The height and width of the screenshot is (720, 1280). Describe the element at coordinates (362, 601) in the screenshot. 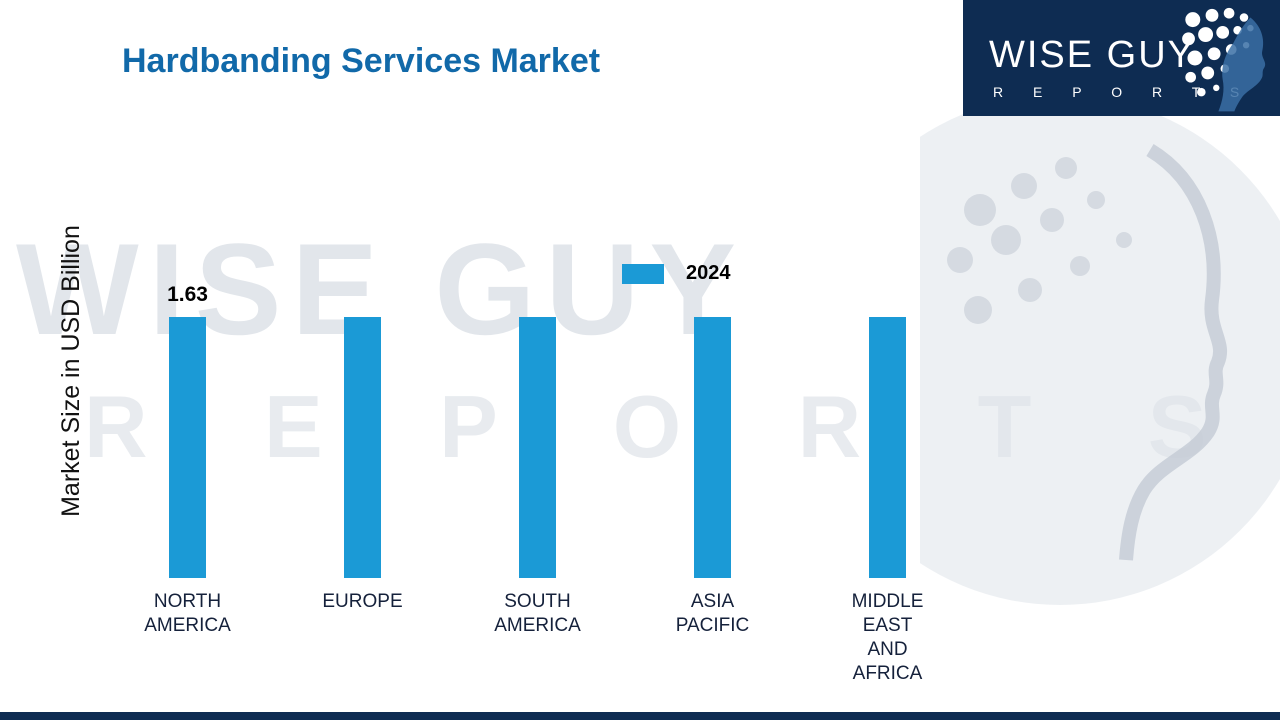

I see `category-label-europe: EUROPE` at that location.